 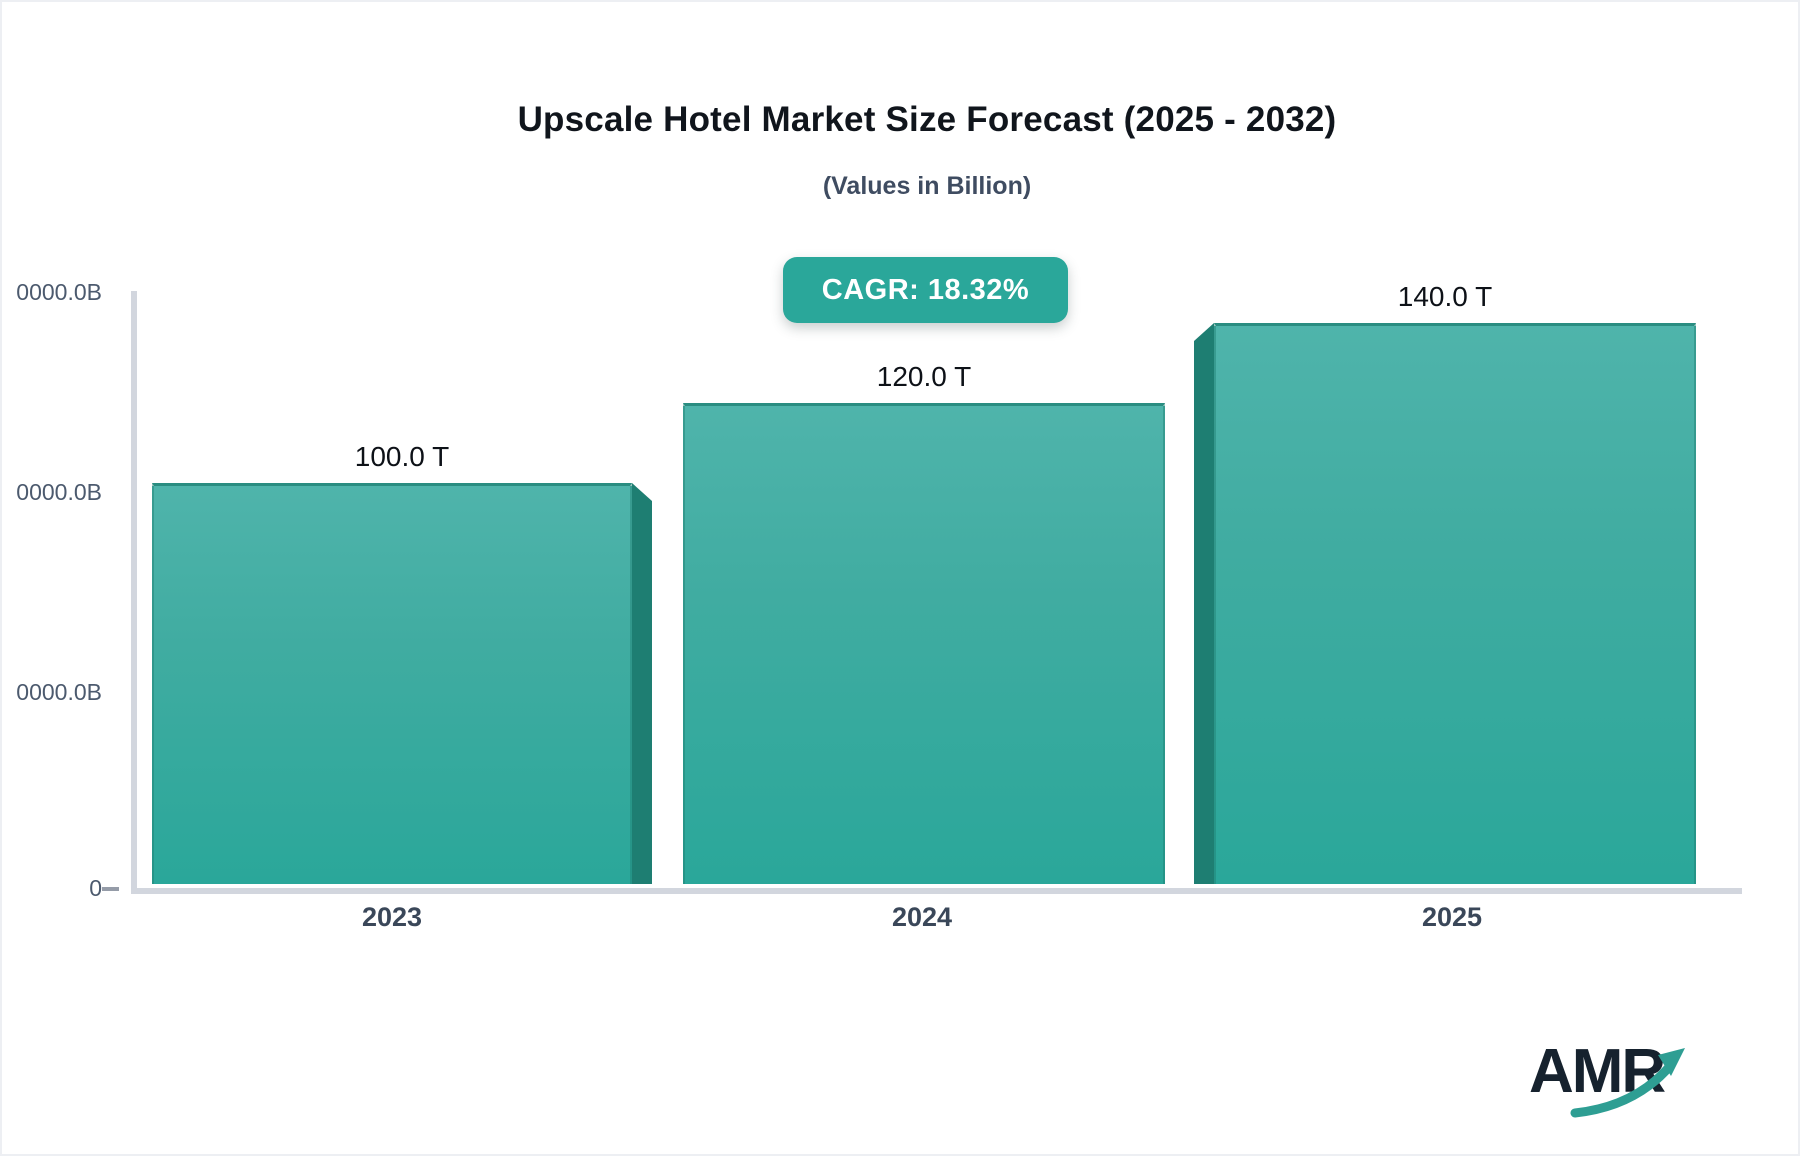 I want to click on bar-value-label: 100.0 T, so click(x=402, y=456).